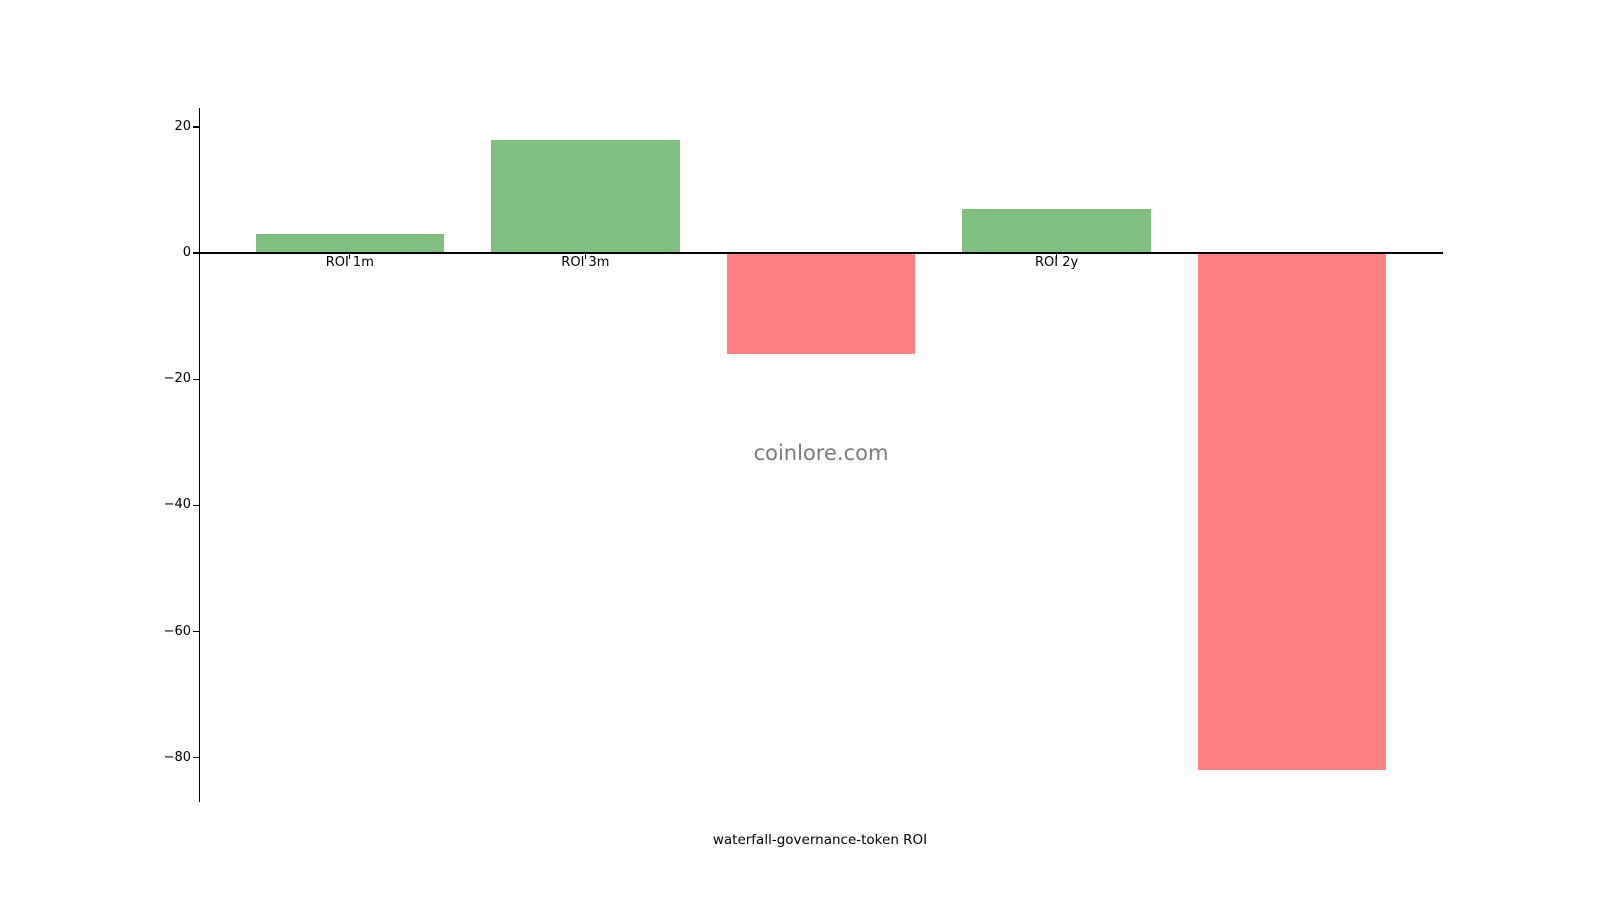  Describe the element at coordinates (177, 757) in the screenshot. I see `y-tick-label: −80` at that location.